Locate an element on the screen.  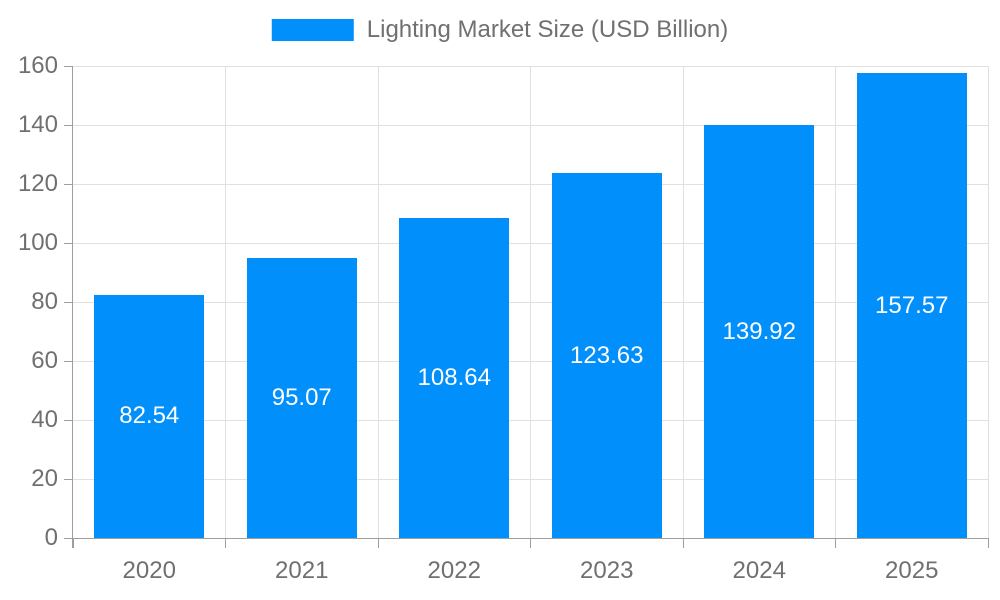
y-axis-line is located at coordinates (72, 307).